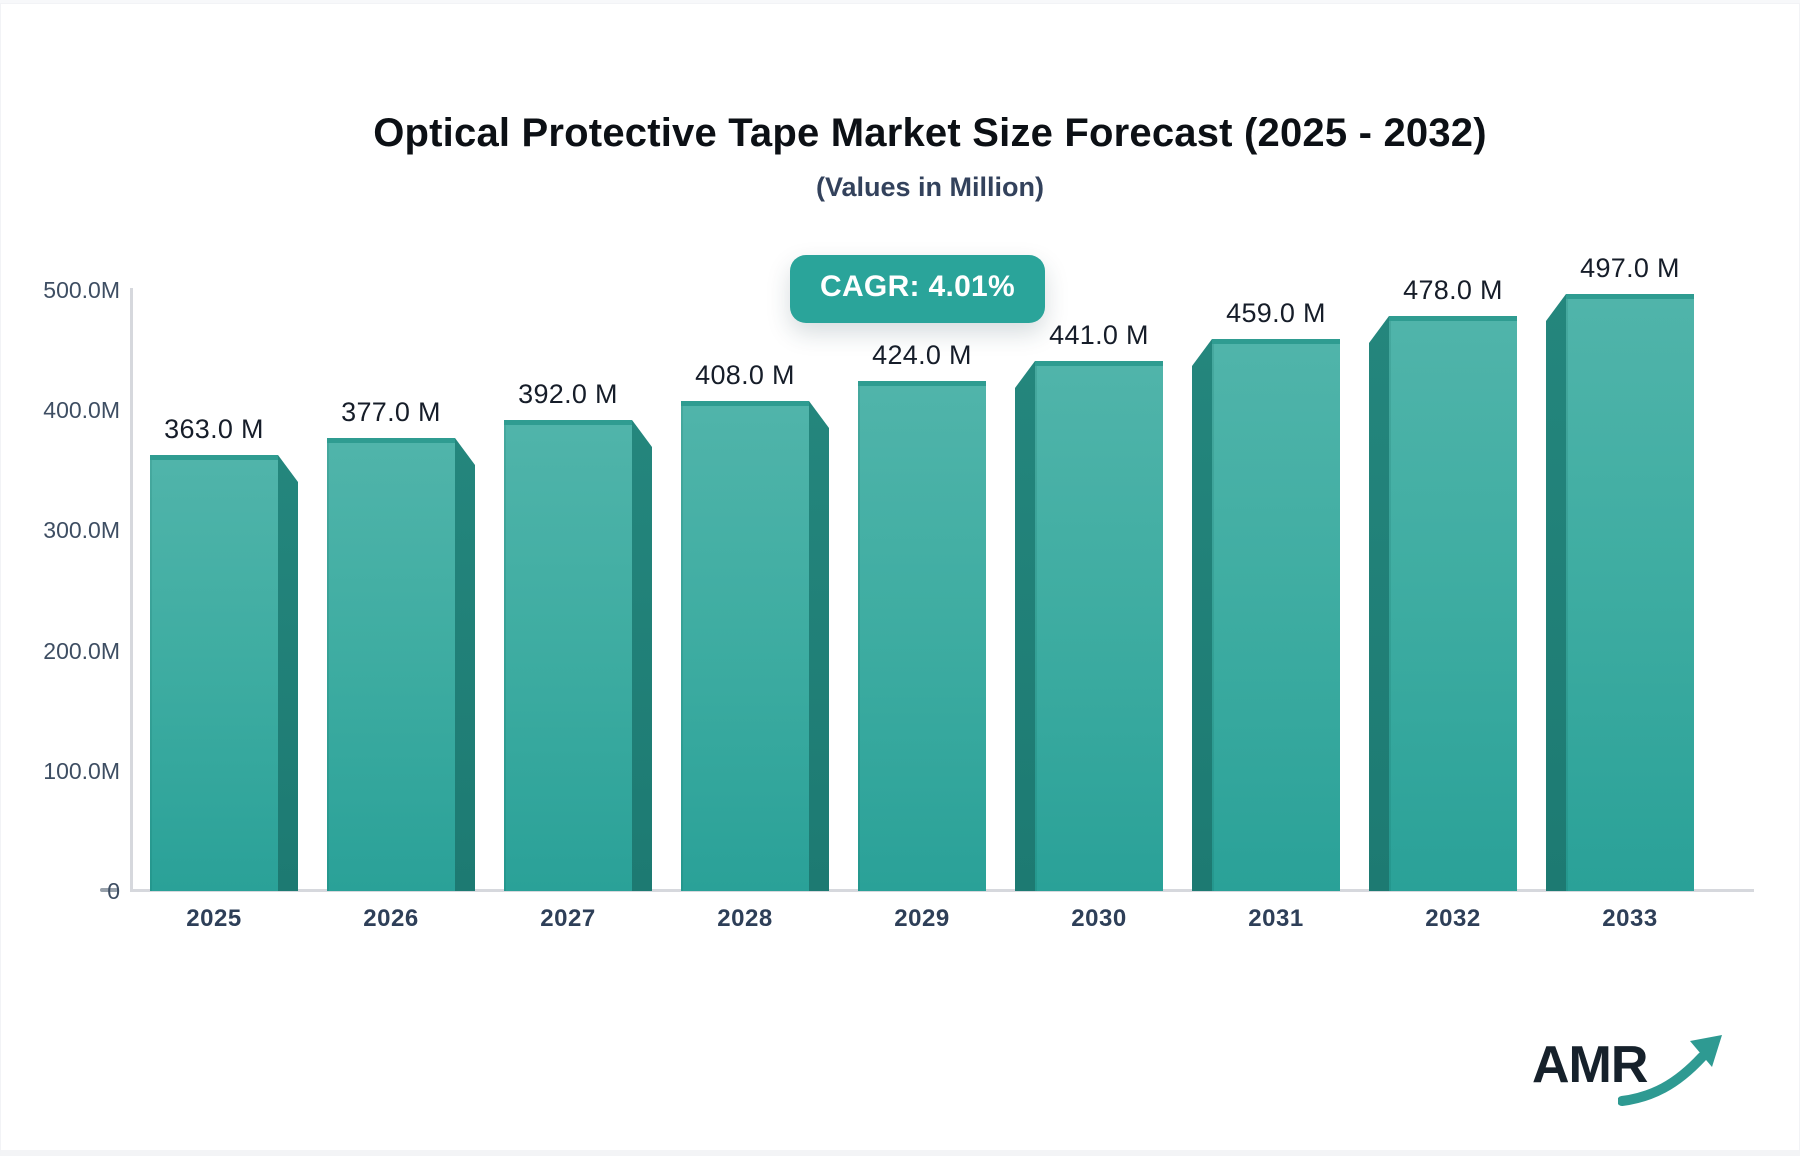 The width and height of the screenshot is (1800, 1156). What do you see at coordinates (1630, 918) in the screenshot?
I see `x-axis-tick-label: 2033` at bounding box center [1630, 918].